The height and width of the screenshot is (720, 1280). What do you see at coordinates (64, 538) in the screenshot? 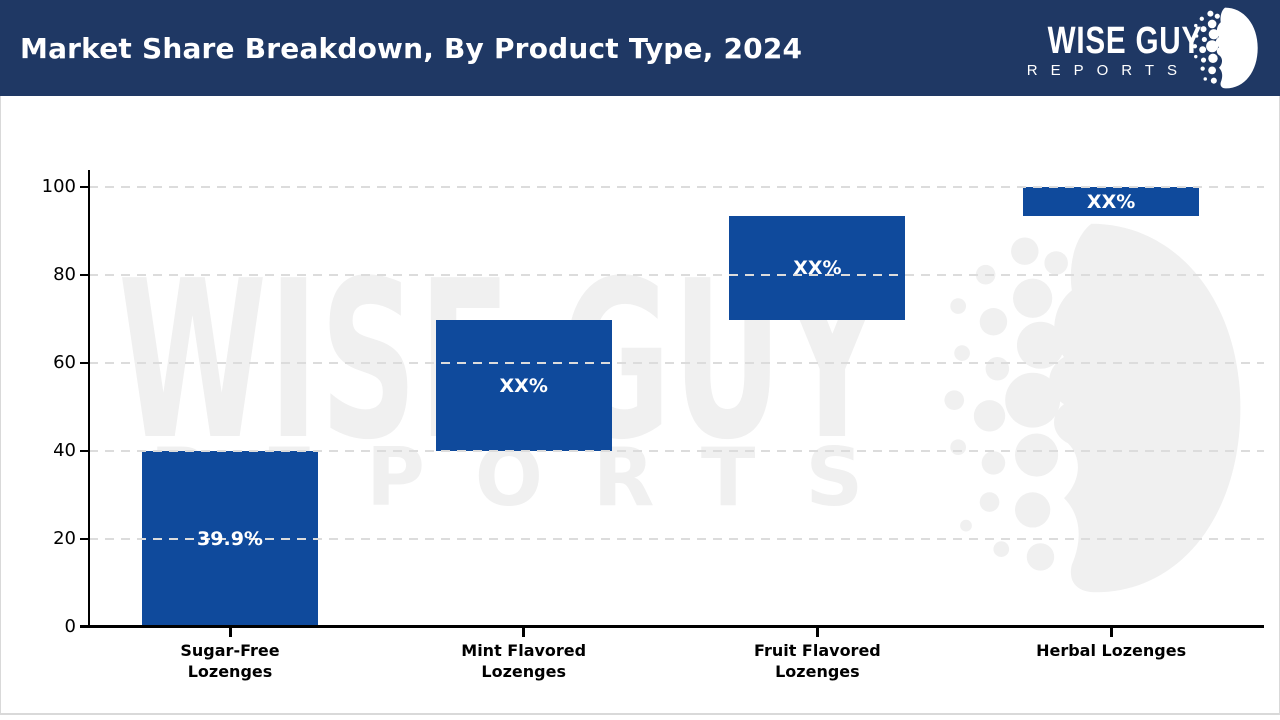
I see `y-tick-label: 20` at bounding box center [64, 538].